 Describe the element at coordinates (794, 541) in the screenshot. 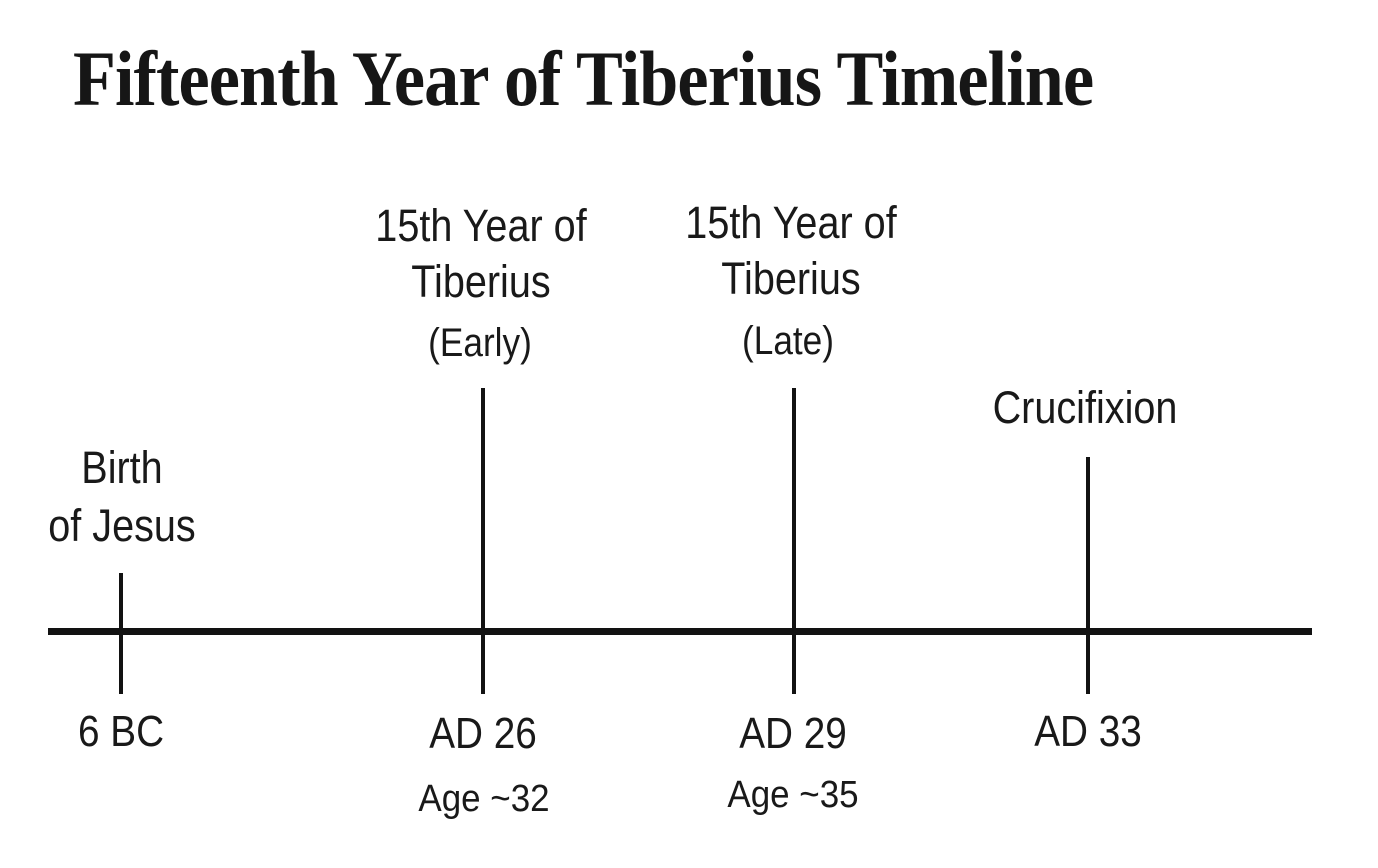

I see `tick-tiberius-late` at that location.